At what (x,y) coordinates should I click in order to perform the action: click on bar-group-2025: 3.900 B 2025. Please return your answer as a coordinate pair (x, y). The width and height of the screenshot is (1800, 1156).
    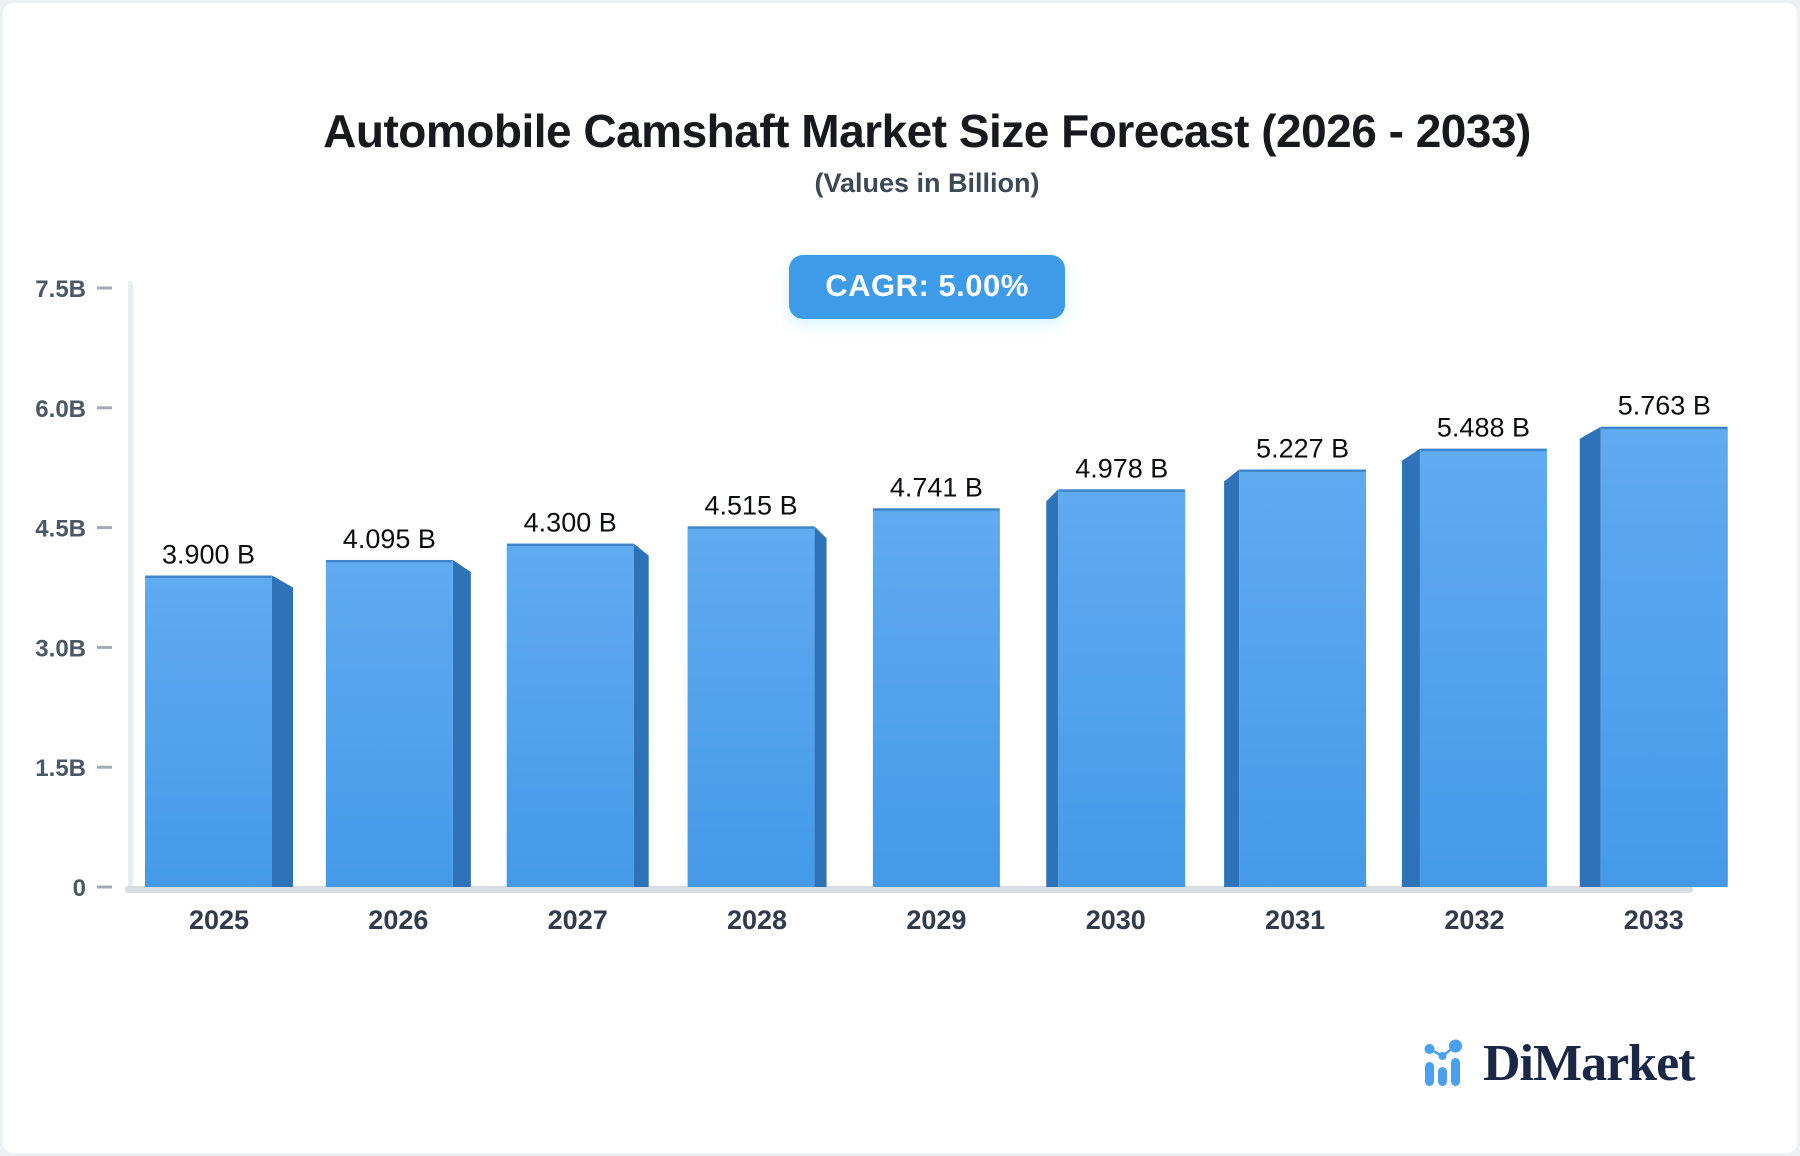
    Looking at the image, I should click on (219, 737).